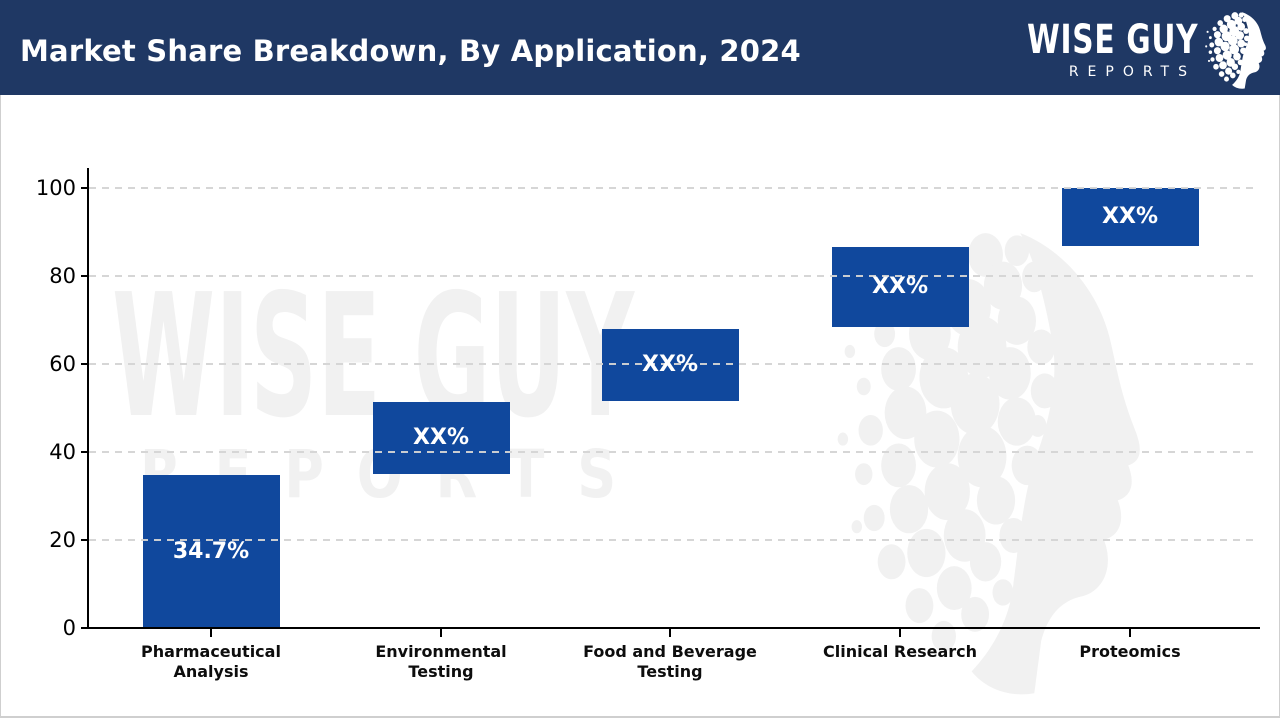 Image resolution: width=1280 pixels, height=720 pixels. Describe the element at coordinates (900, 651) in the screenshot. I see `x-axis-category-label: Clinical Research` at that location.